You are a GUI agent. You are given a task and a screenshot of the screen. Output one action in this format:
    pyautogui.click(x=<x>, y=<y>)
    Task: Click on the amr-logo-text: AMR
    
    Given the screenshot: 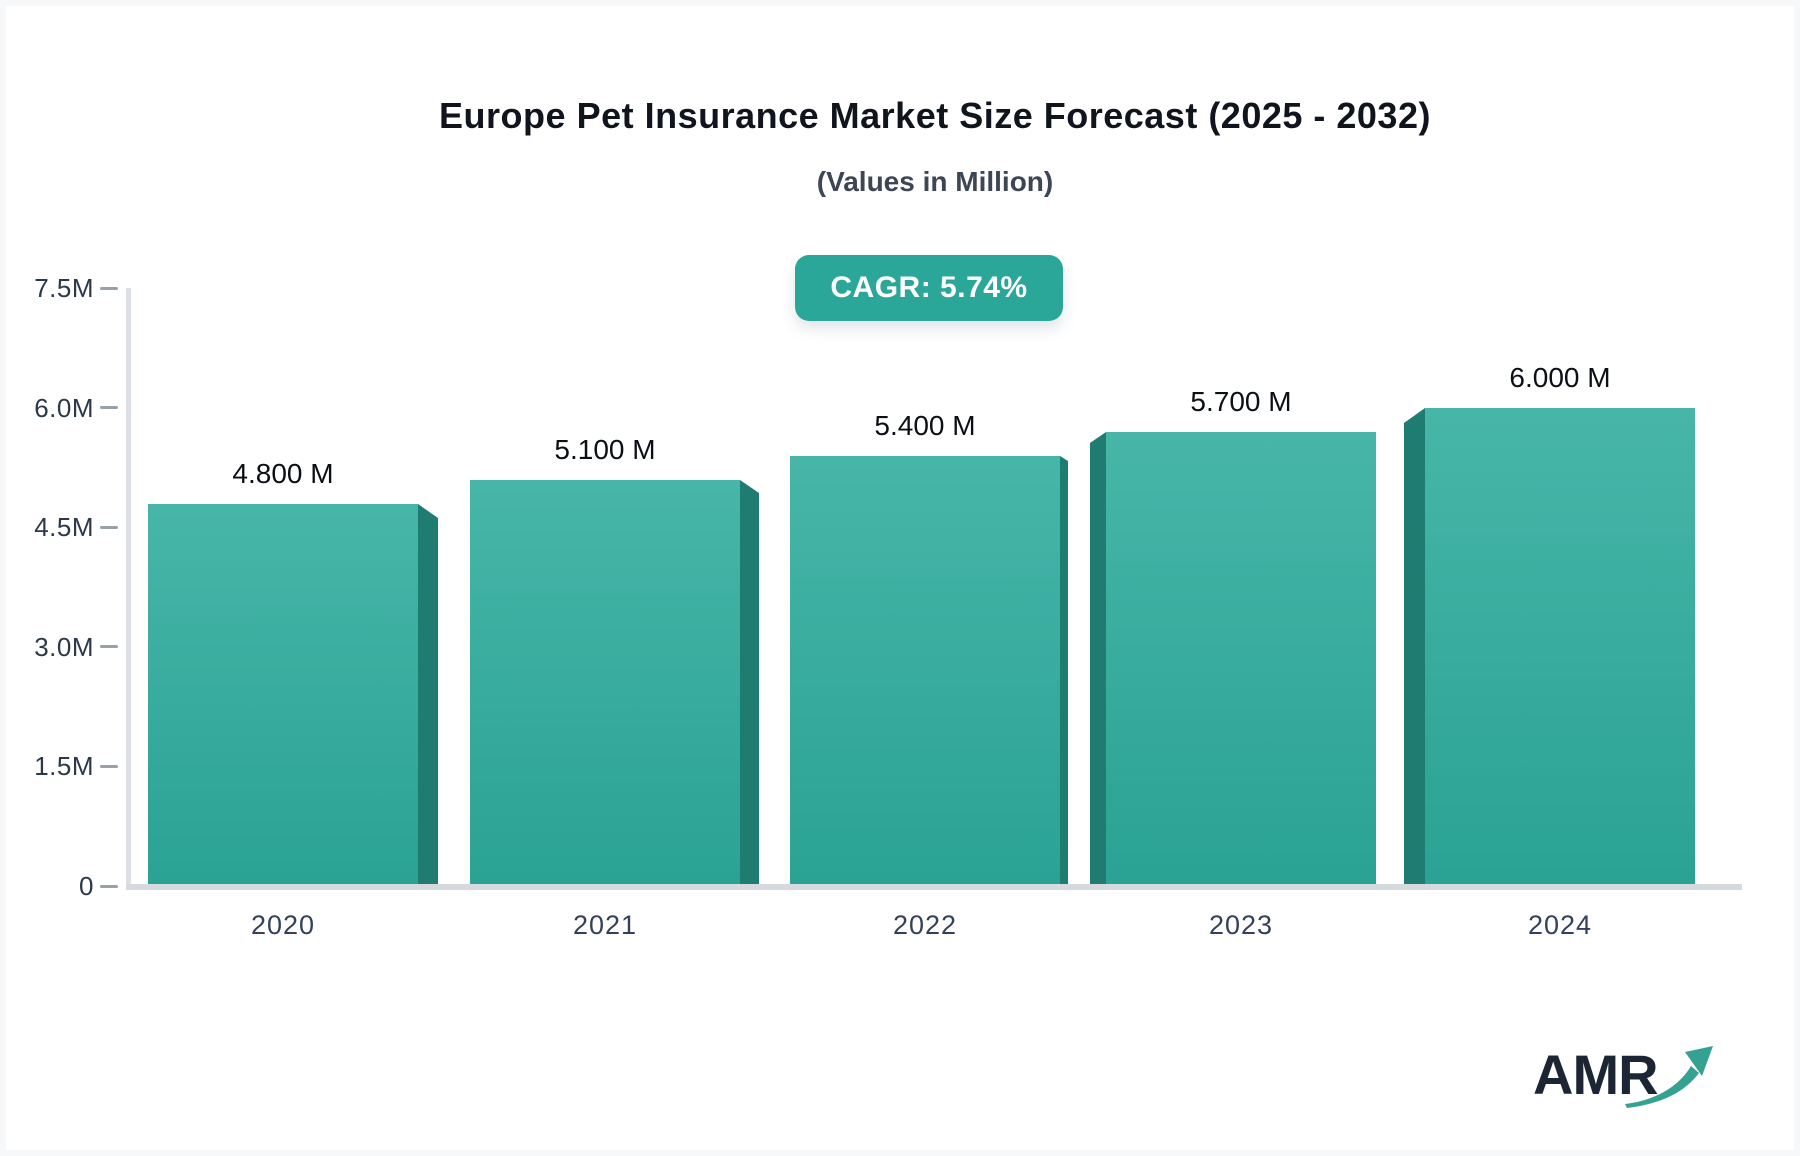 What is the action you would take?
    pyautogui.click(x=1595, y=1074)
    